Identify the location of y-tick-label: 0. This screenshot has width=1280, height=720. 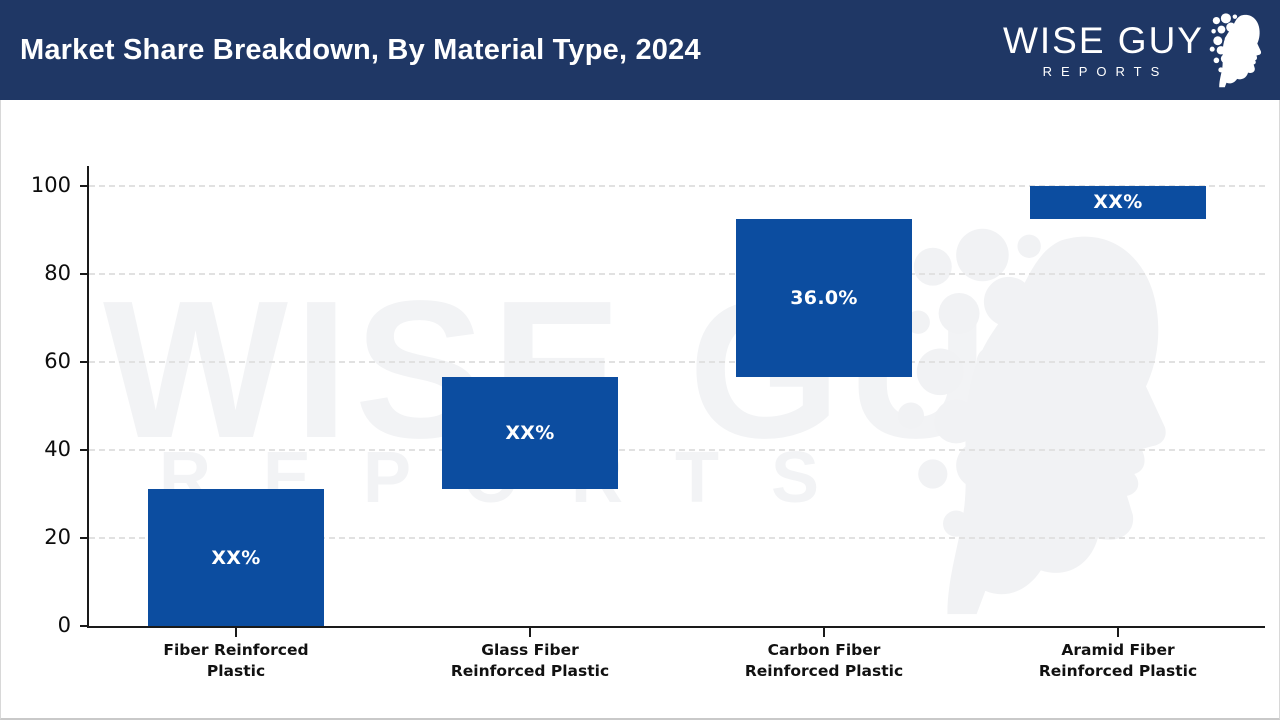
(64, 625).